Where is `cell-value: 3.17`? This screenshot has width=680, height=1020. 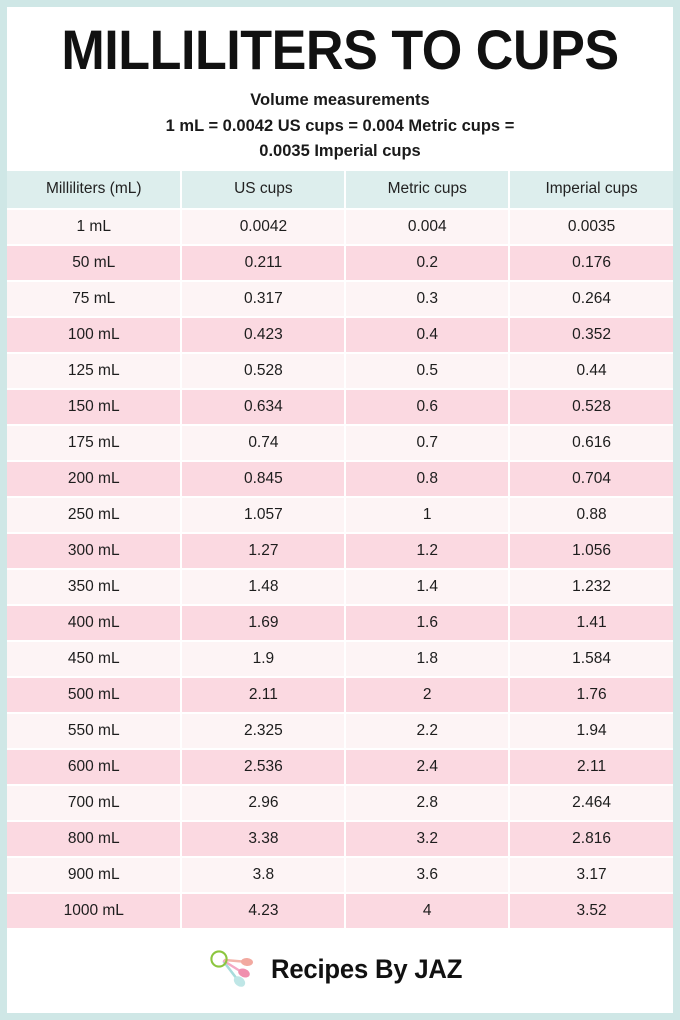 cell-value: 3.17 is located at coordinates (591, 875).